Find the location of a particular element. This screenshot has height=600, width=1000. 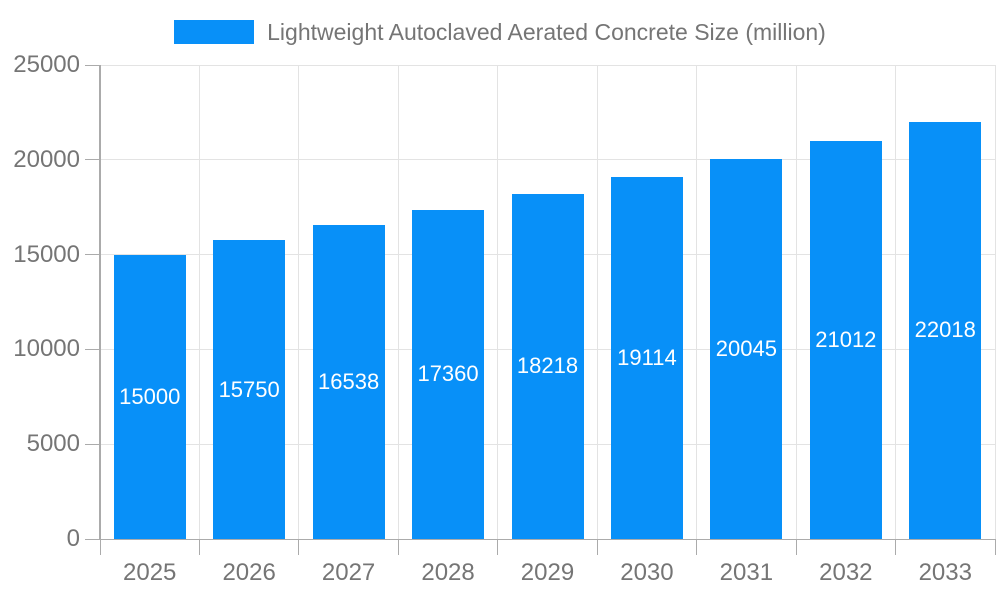

x-tick-label: 2032 is located at coordinates (846, 572).